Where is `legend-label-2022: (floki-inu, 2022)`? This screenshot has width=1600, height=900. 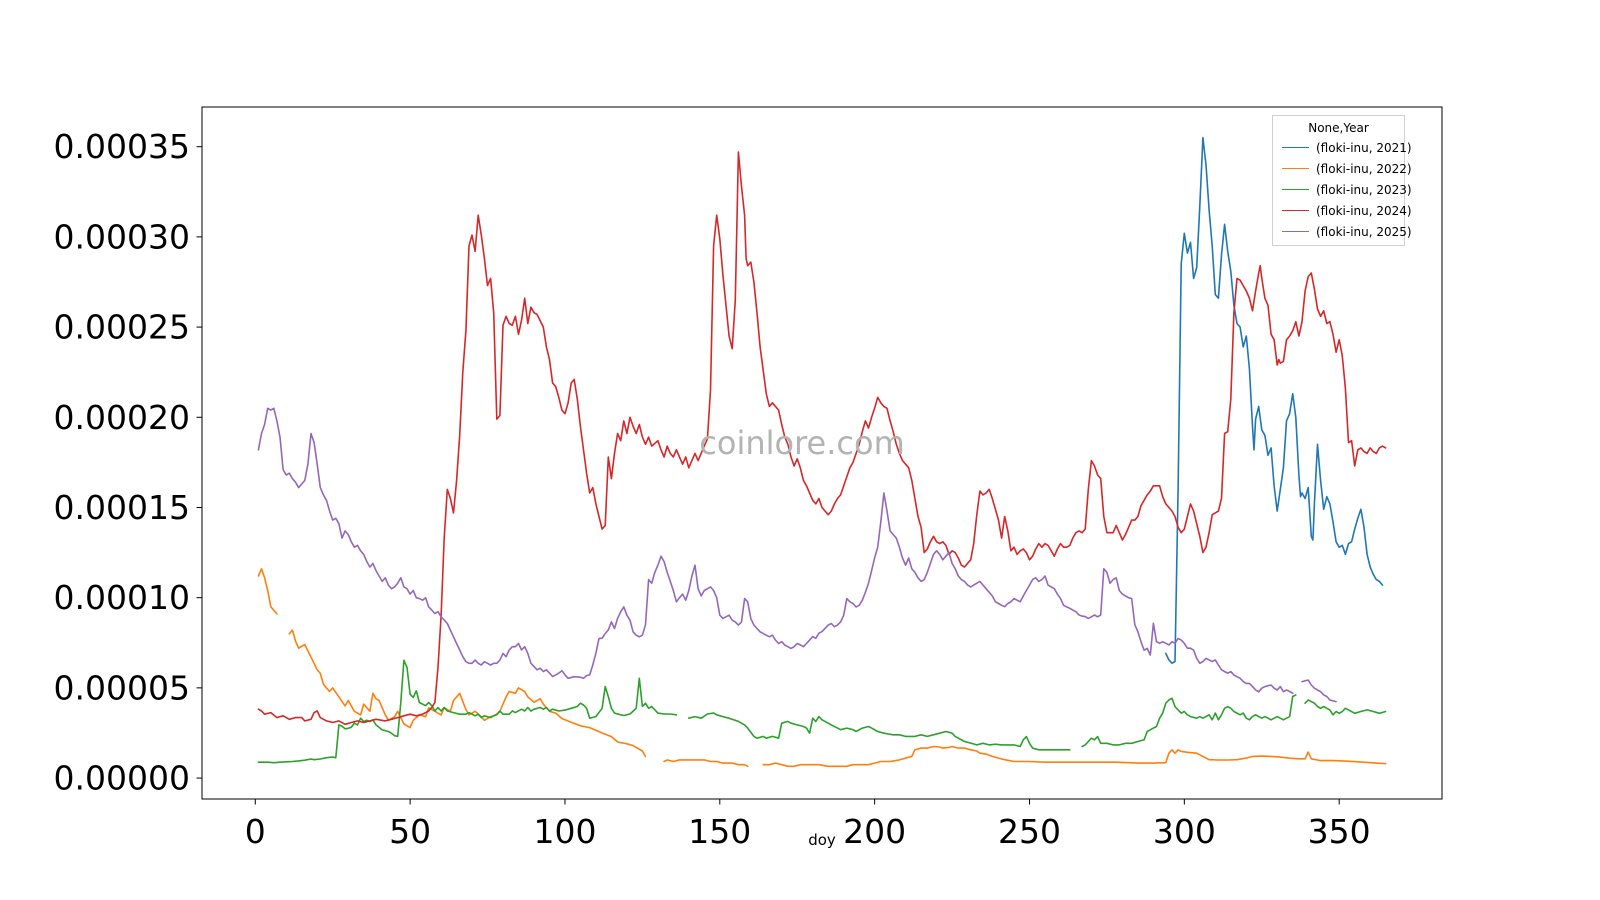 legend-label-2022: (floki-inu, 2022) is located at coordinates (1364, 168).